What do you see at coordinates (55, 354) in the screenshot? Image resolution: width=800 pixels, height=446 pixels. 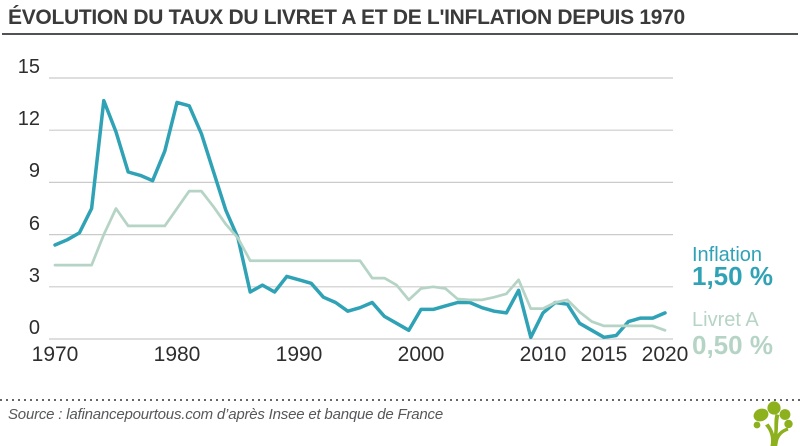 I see `x-tick-label-1970: 1970` at bounding box center [55, 354].